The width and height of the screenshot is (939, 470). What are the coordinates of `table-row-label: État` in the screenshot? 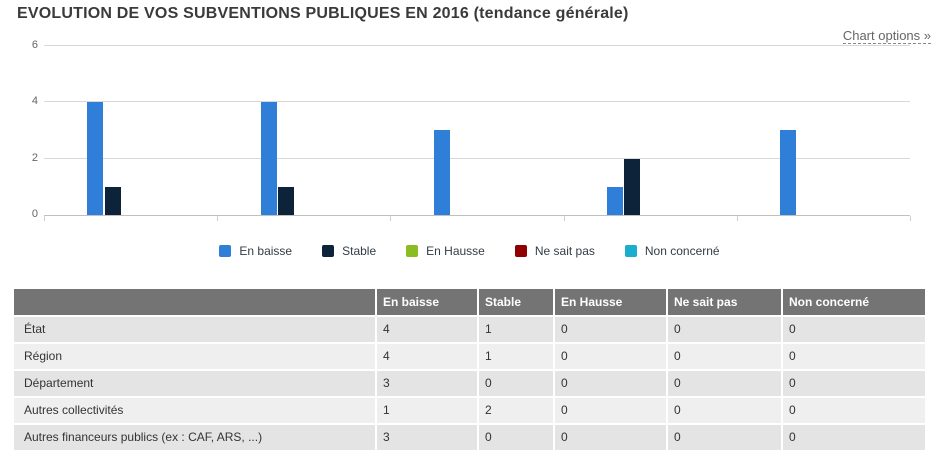 It's located at (194, 329).